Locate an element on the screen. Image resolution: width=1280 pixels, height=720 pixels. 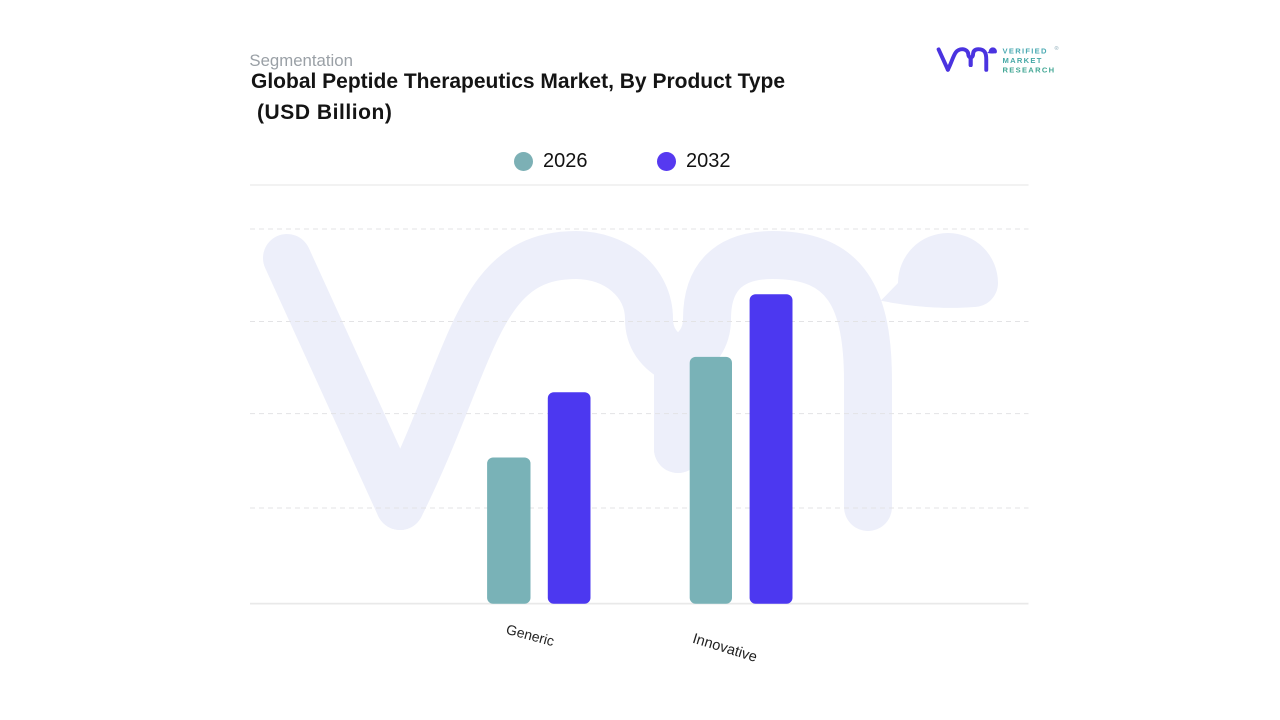
svg-text: VERIFIED is located at coordinates (1025, 50).